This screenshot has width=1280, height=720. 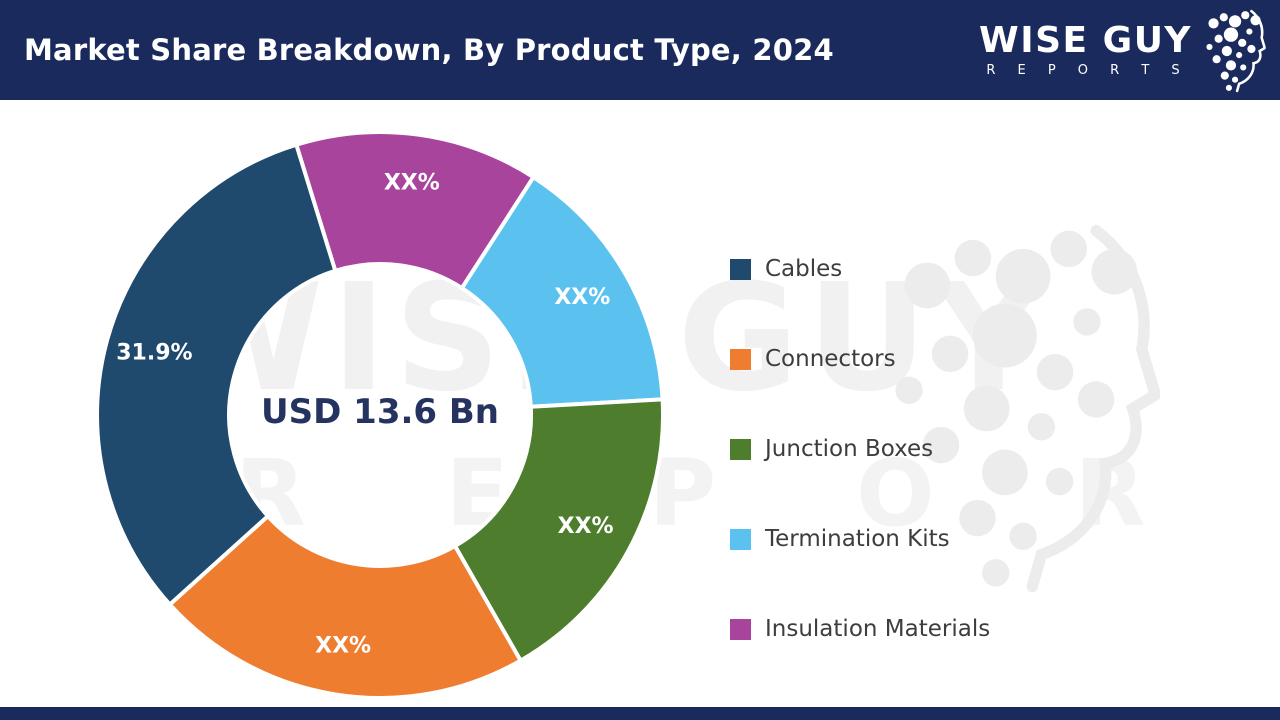 I want to click on brand-name-text: WISE GUY, so click(x=1085, y=40).